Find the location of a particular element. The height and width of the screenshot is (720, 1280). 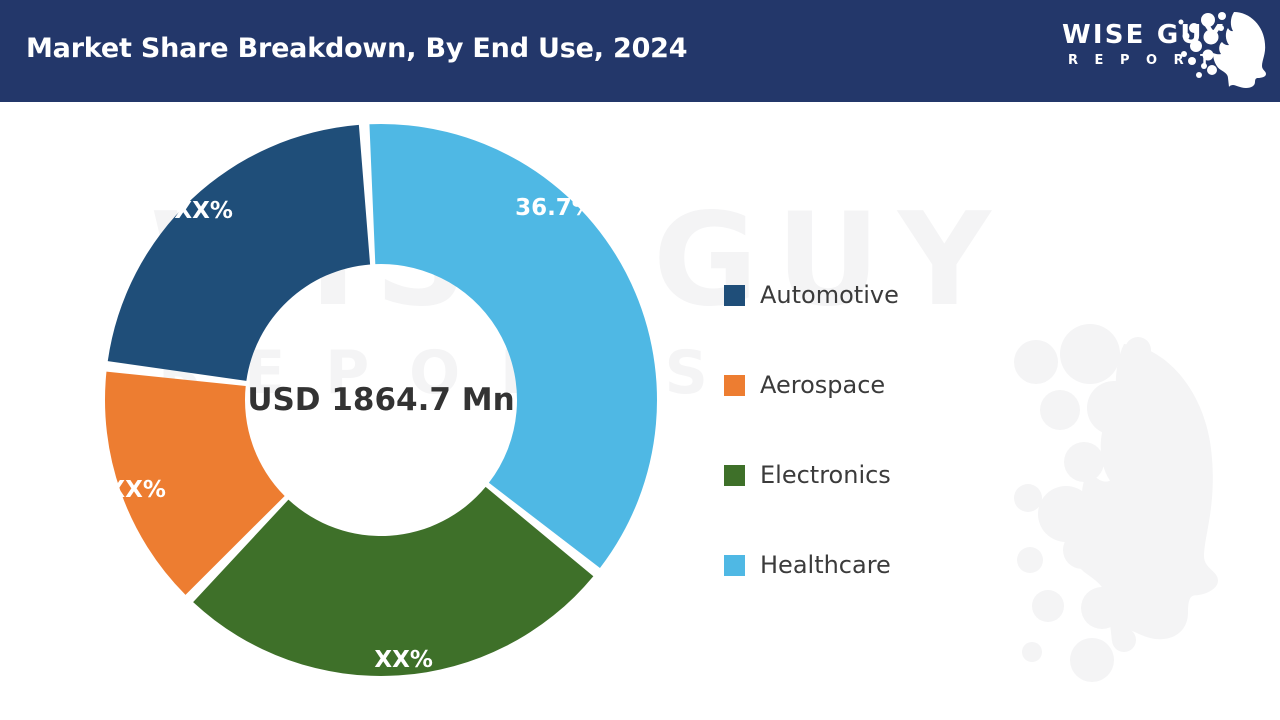

logo-wordmark: WISE GUY is located at coordinates (1143, 35).